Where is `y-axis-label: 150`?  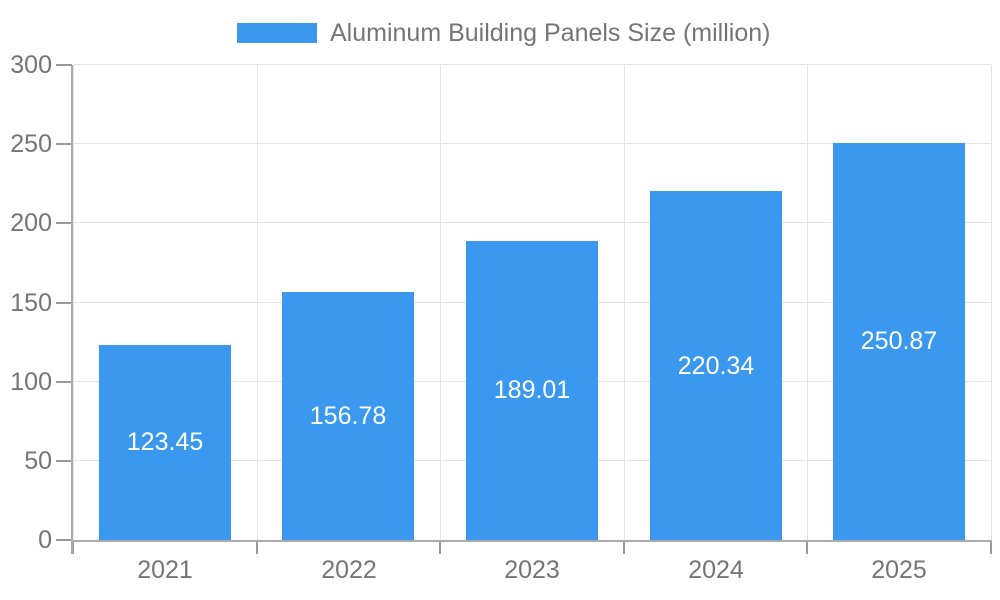
y-axis-label: 150 is located at coordinates (31, 303).